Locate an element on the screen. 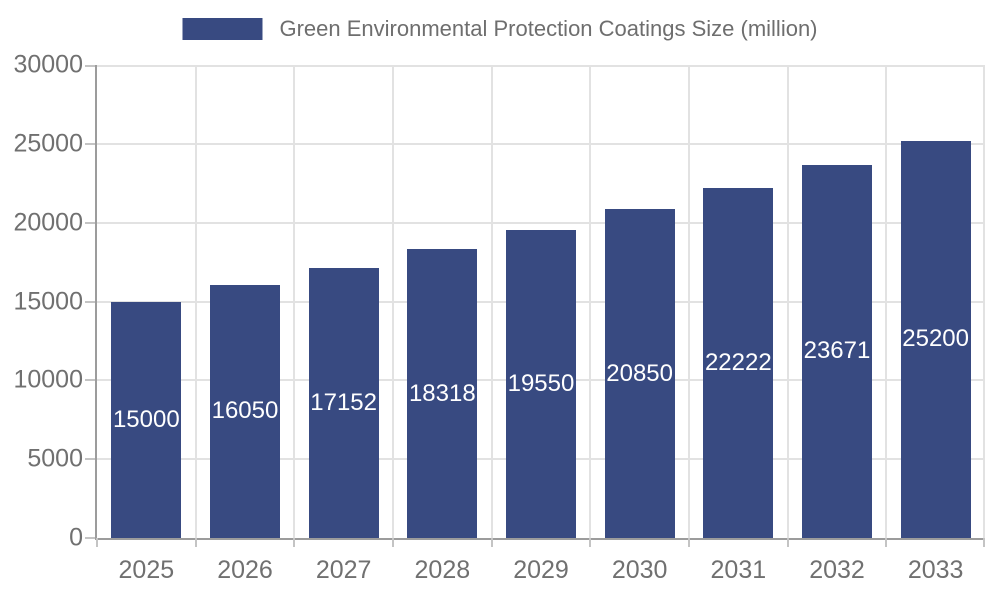  x-axis-tick-label: 2029 is located at coordinates (541, 570).